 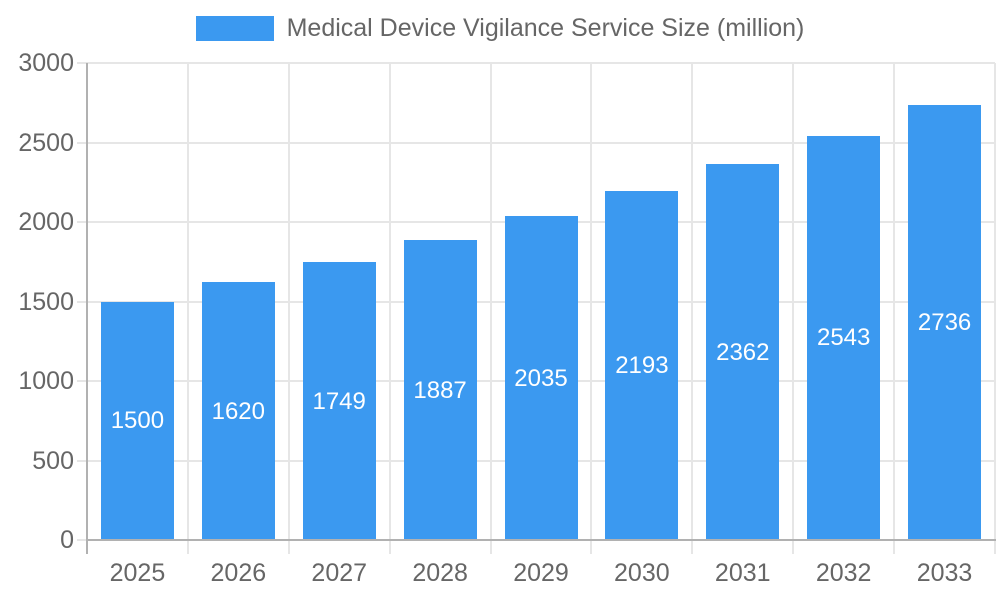 I want to click on bar-2030, so click(x=642, y=365).